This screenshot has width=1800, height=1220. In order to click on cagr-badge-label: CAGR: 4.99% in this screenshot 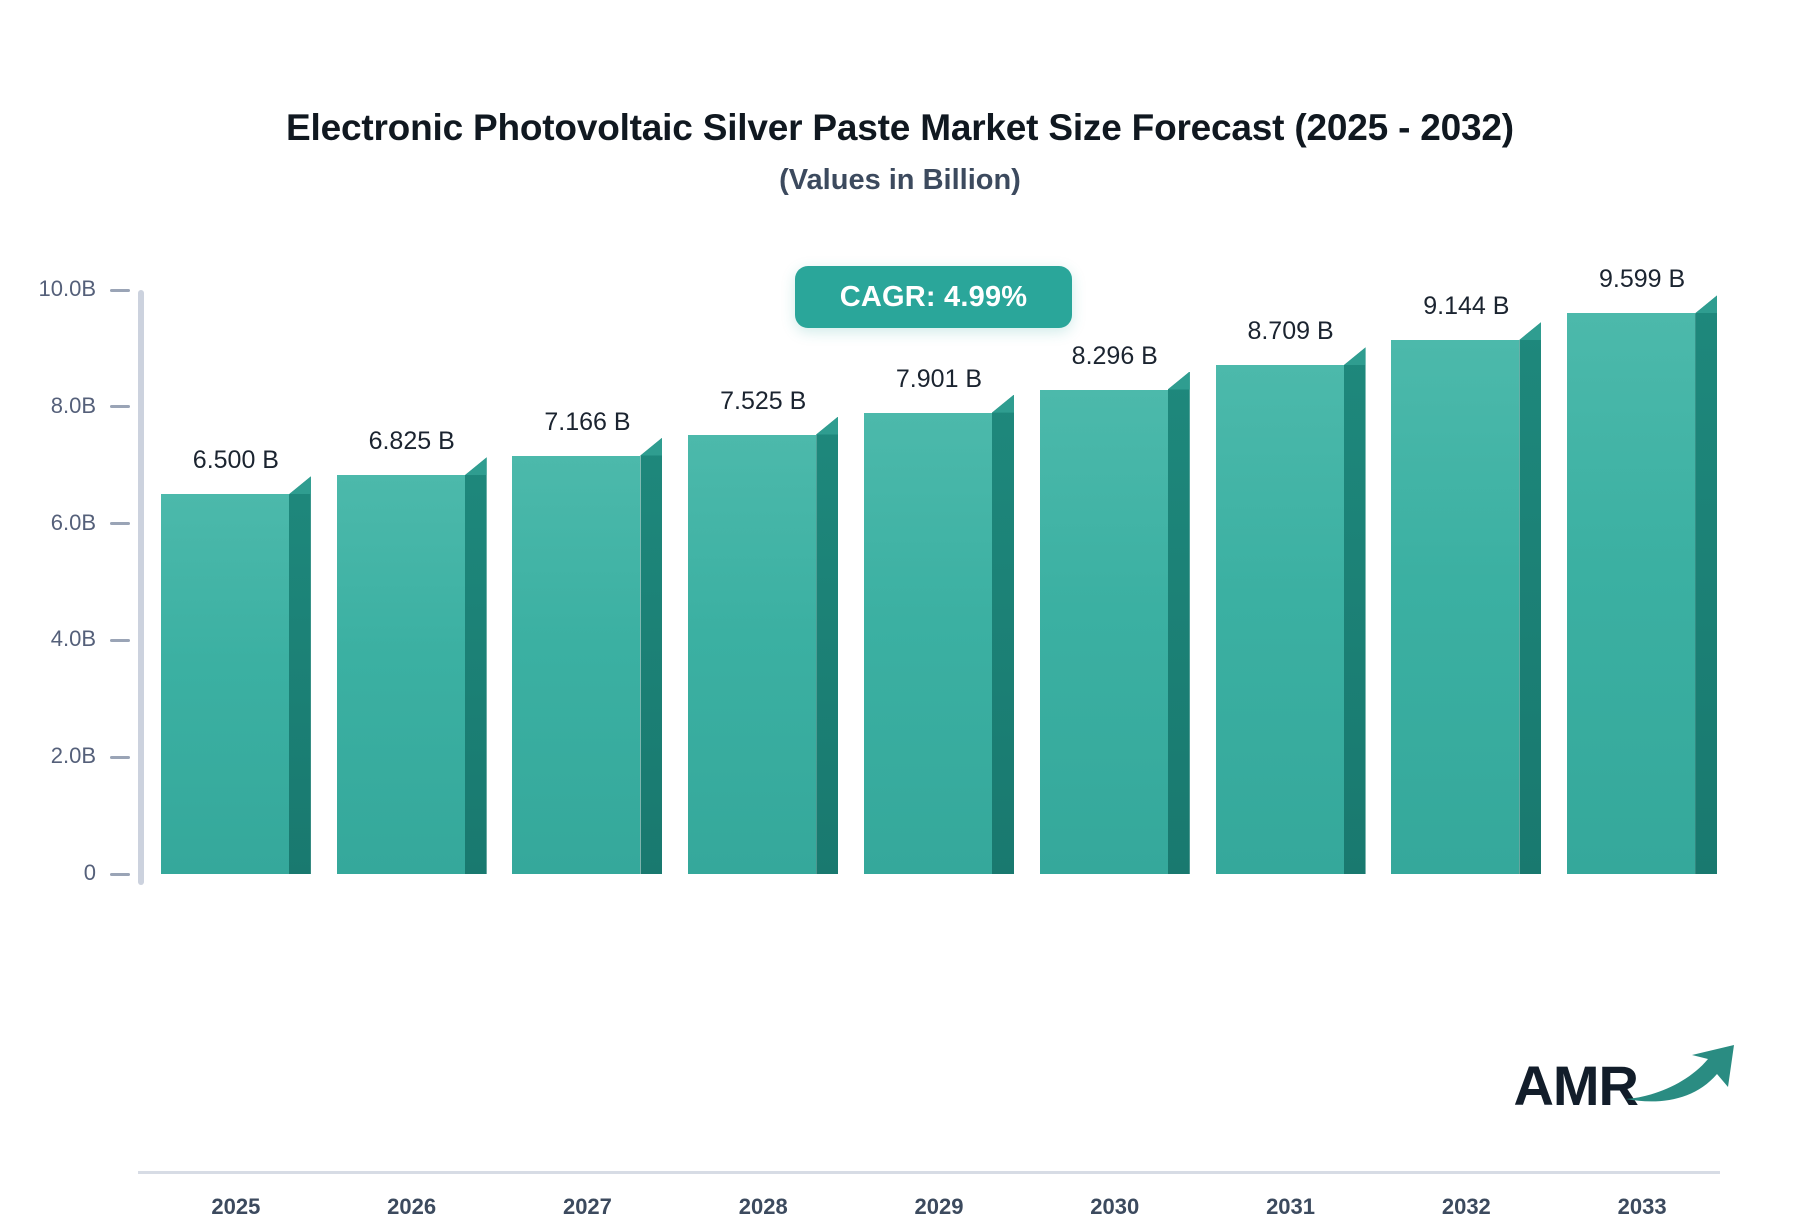, I will do `click(933, 296)`.